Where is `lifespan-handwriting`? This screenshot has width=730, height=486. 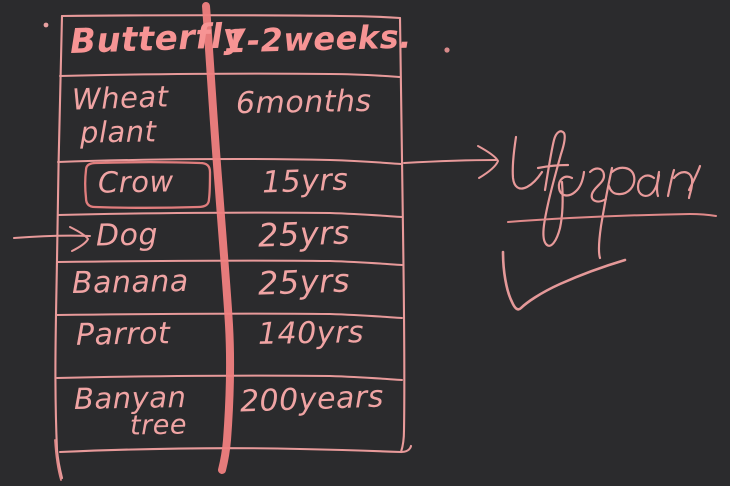 lifespan-handwriting is located at coordinates (606, 195).